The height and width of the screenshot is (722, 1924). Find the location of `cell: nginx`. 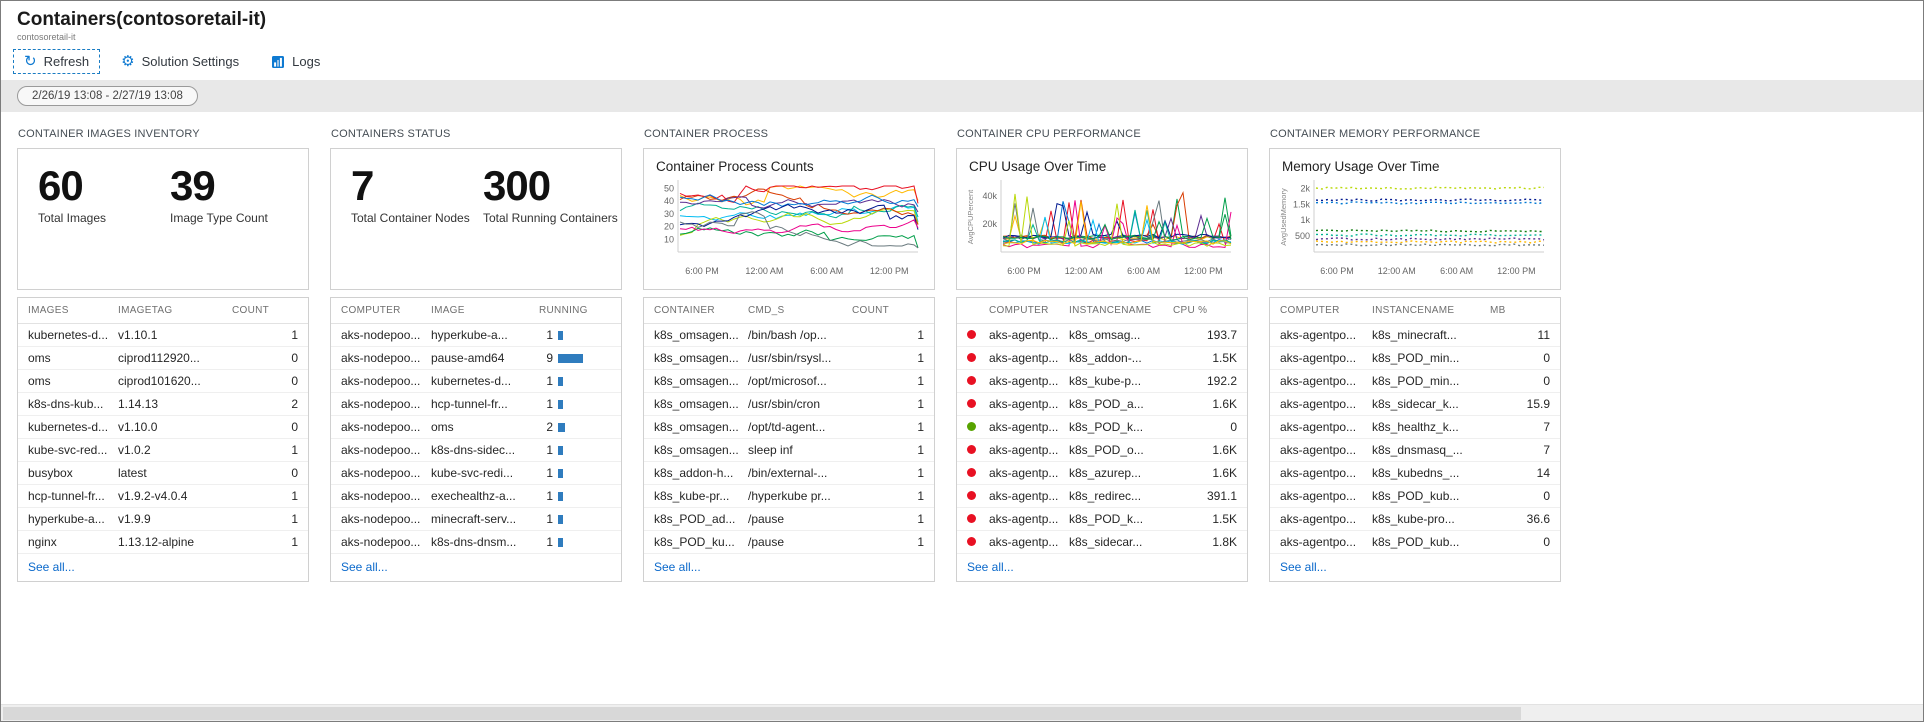

cell: nginx is located at coordinates (42, 542).